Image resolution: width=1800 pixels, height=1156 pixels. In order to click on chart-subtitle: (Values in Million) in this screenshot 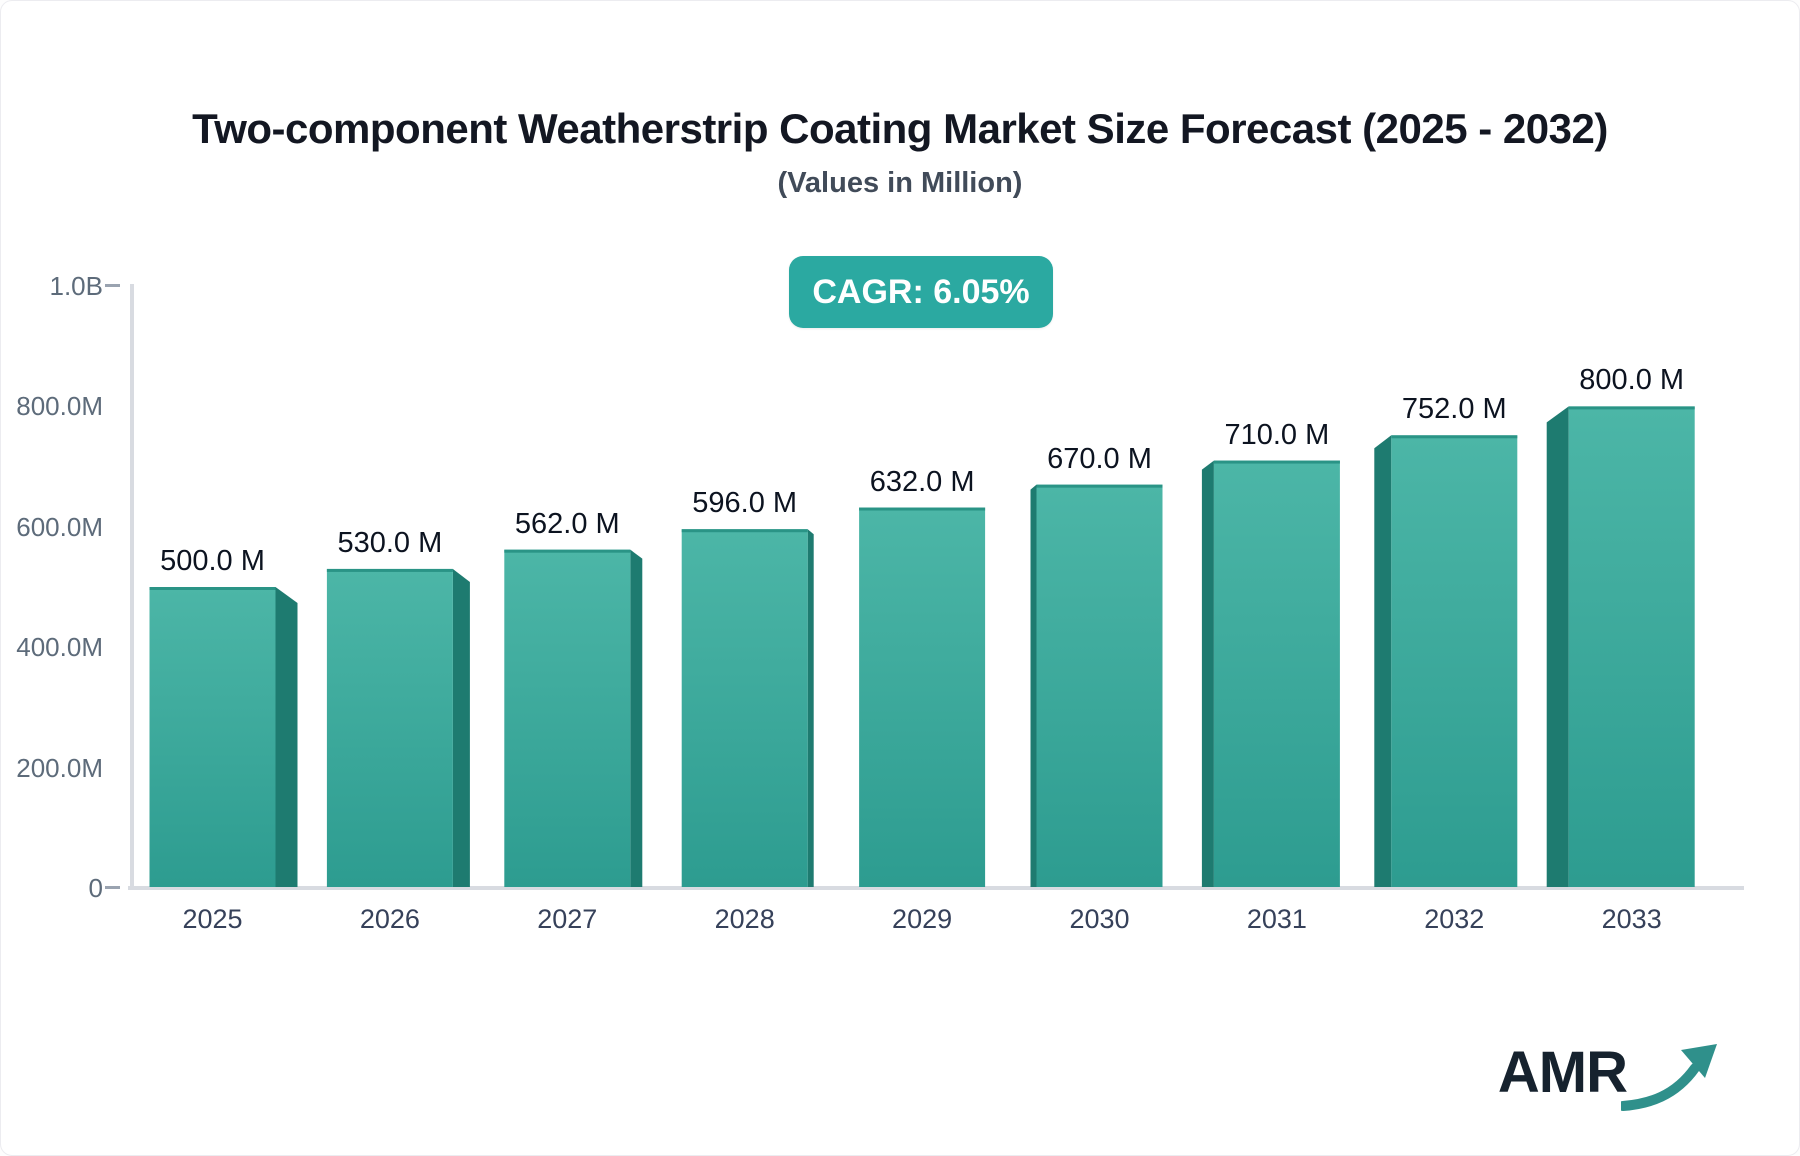, I will do `click(900, 183)`.